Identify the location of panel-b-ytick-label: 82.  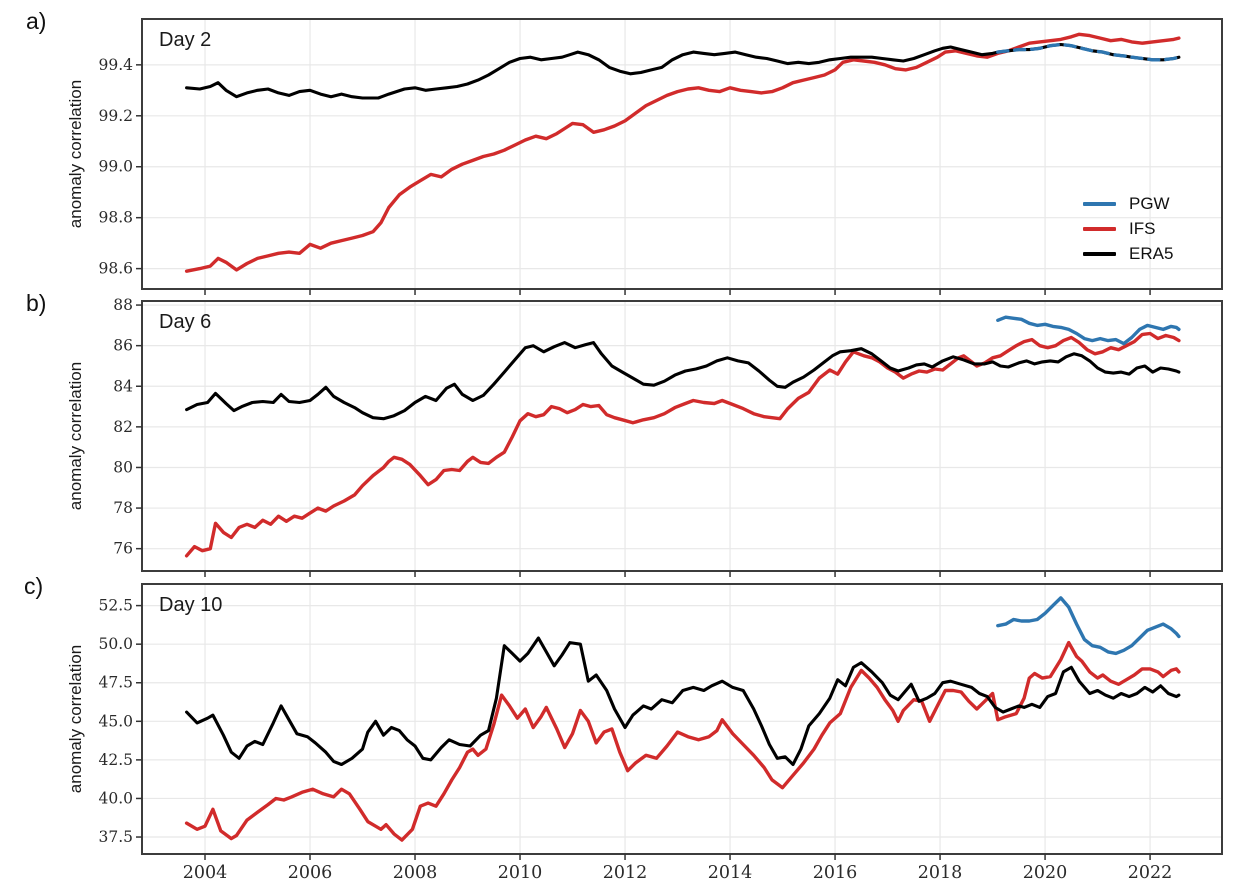
(123, 427).